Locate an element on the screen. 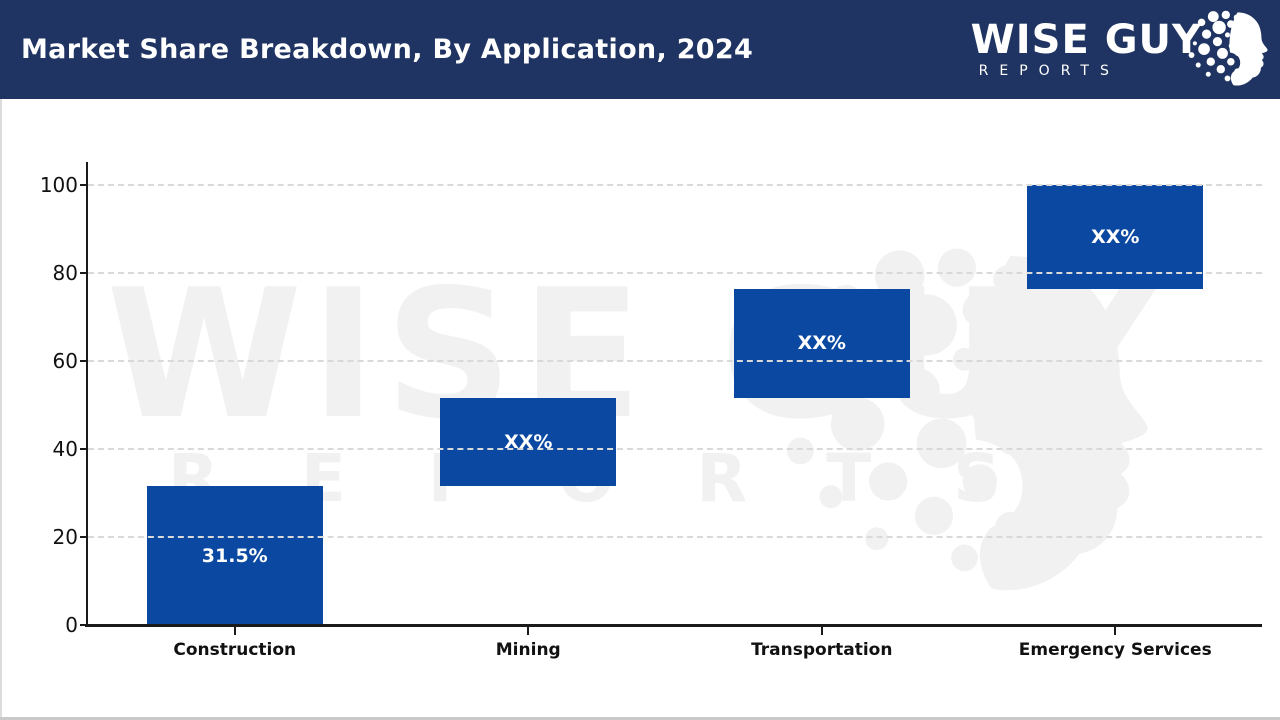 Image resolution: width=1280 pixels, height=720 pixels. bar-construction is located at coordinates (234, 555).